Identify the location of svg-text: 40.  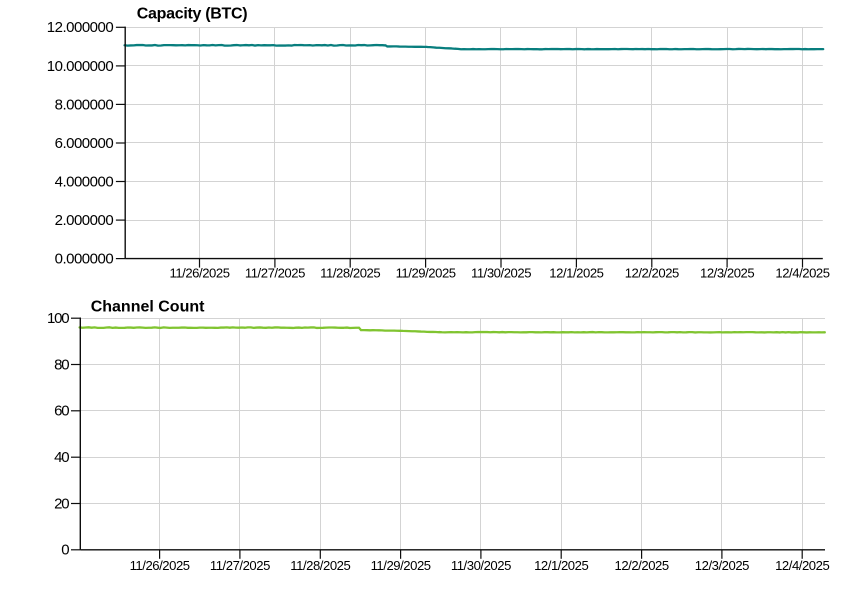
(61, 457).